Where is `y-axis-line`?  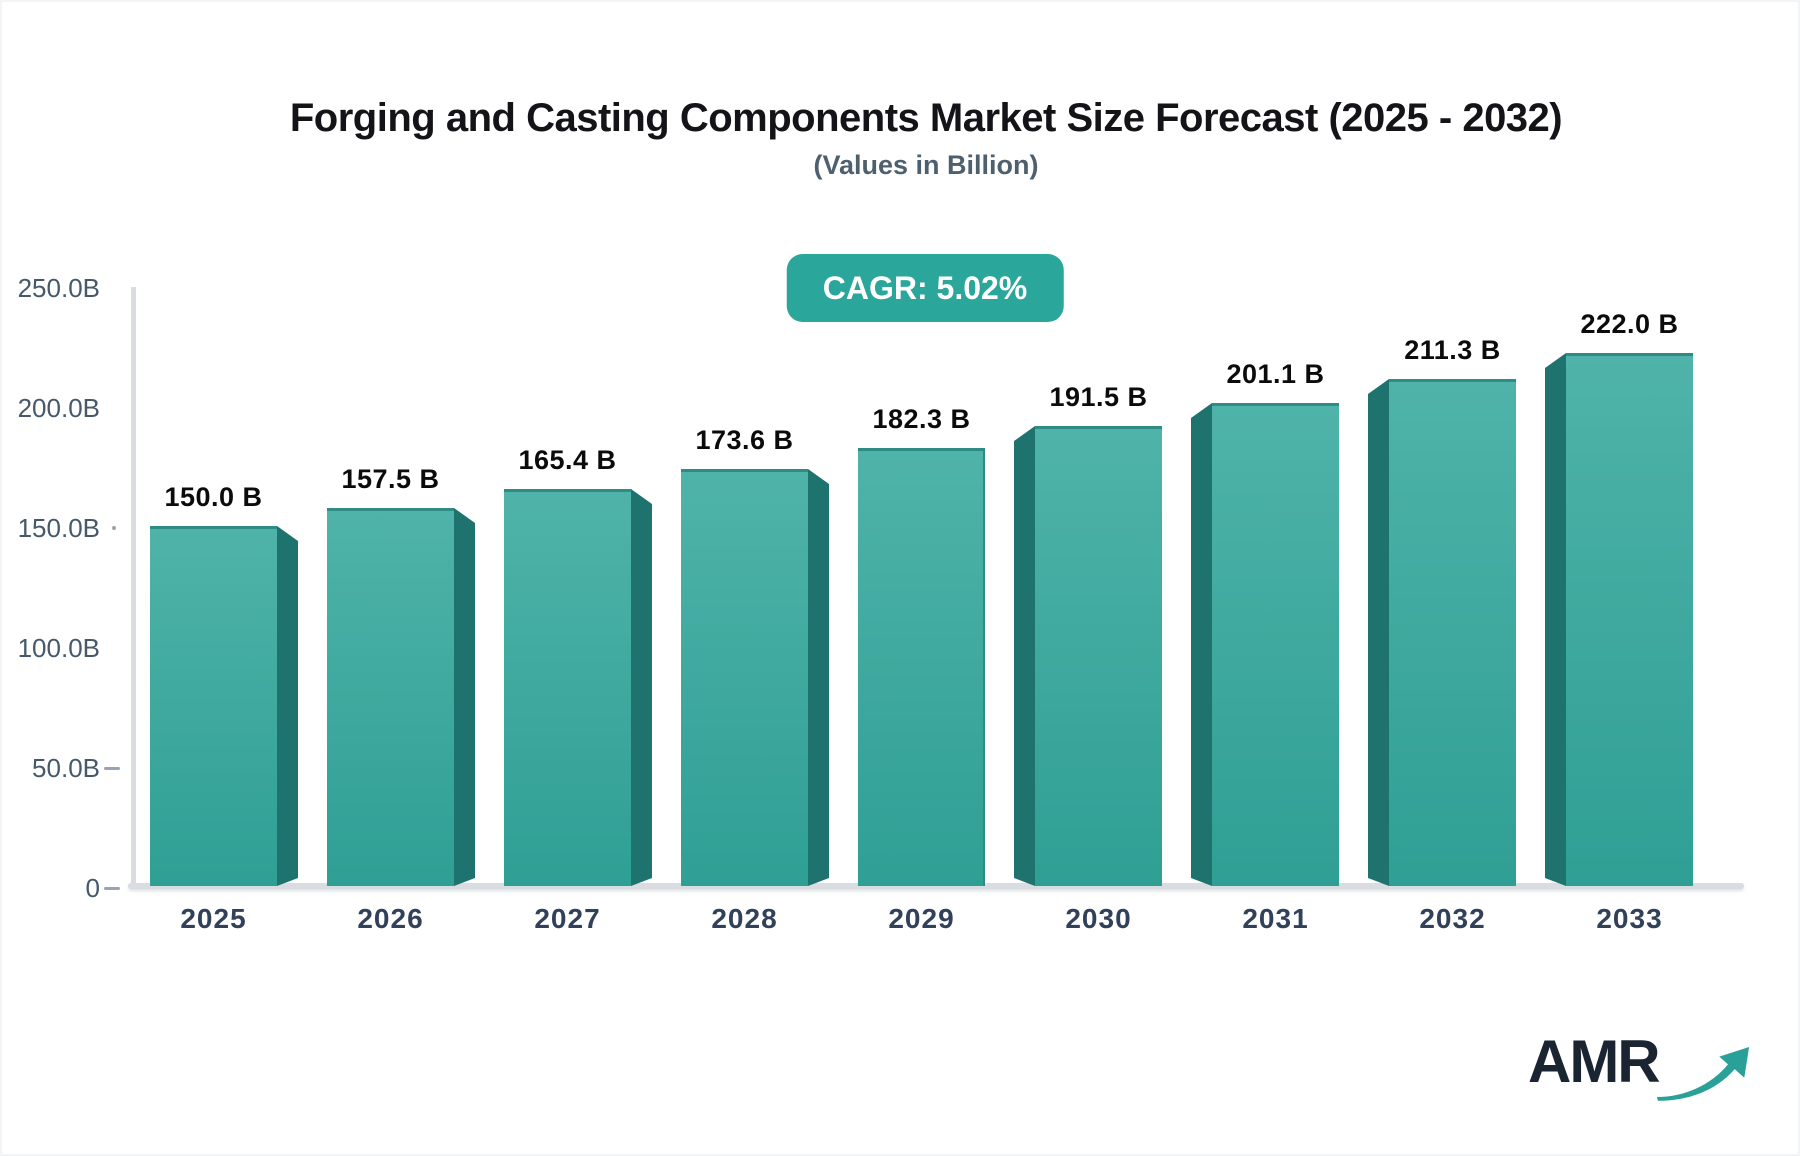 y-axis-line is located at coordinates (133, 587).